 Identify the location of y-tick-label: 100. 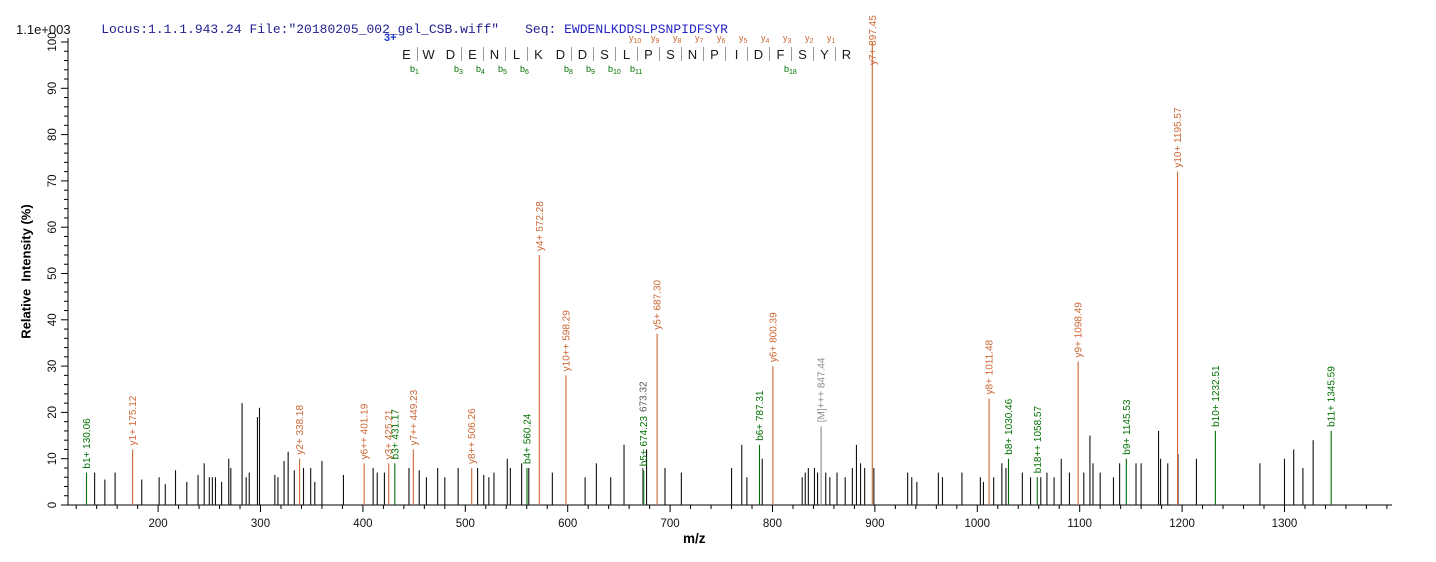
(53, 41).